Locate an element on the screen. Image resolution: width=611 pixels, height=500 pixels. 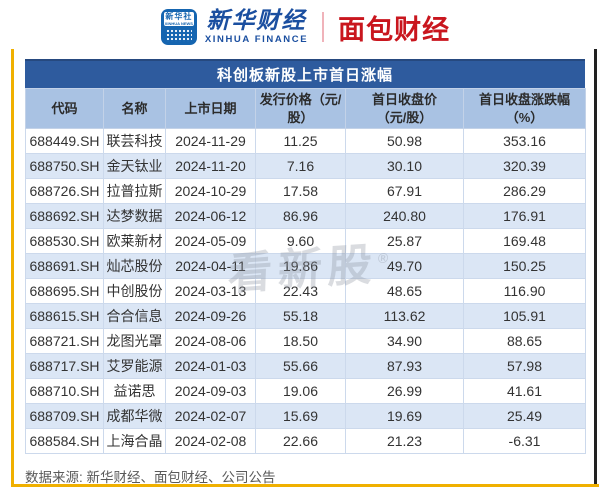
cell-list_date: 2024-11-20 is located at coordinates (210, 166).